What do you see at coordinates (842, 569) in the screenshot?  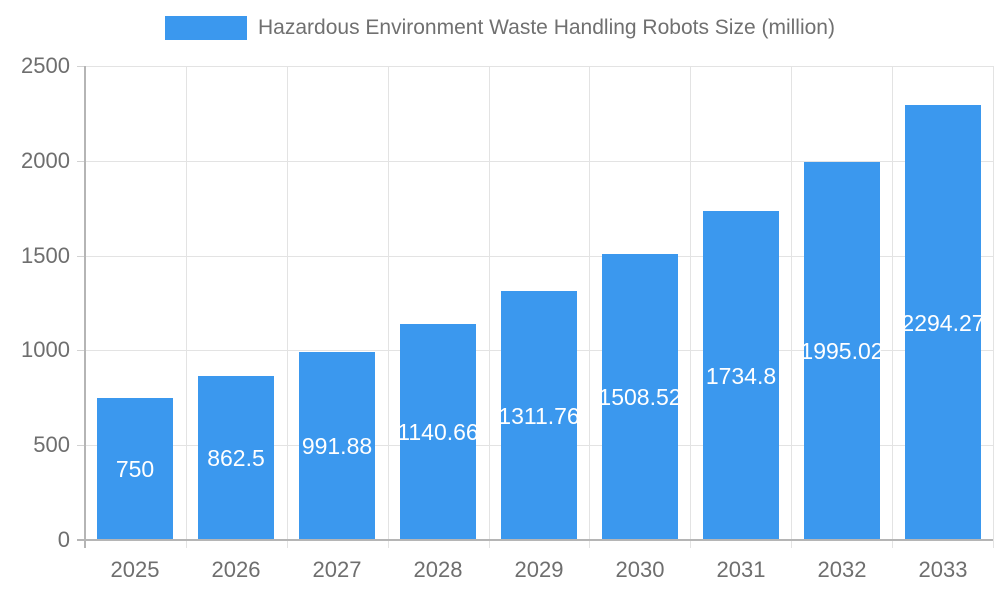 I see `x-axis-tick-label-2032: 2032` at bounding box center [842, 569].